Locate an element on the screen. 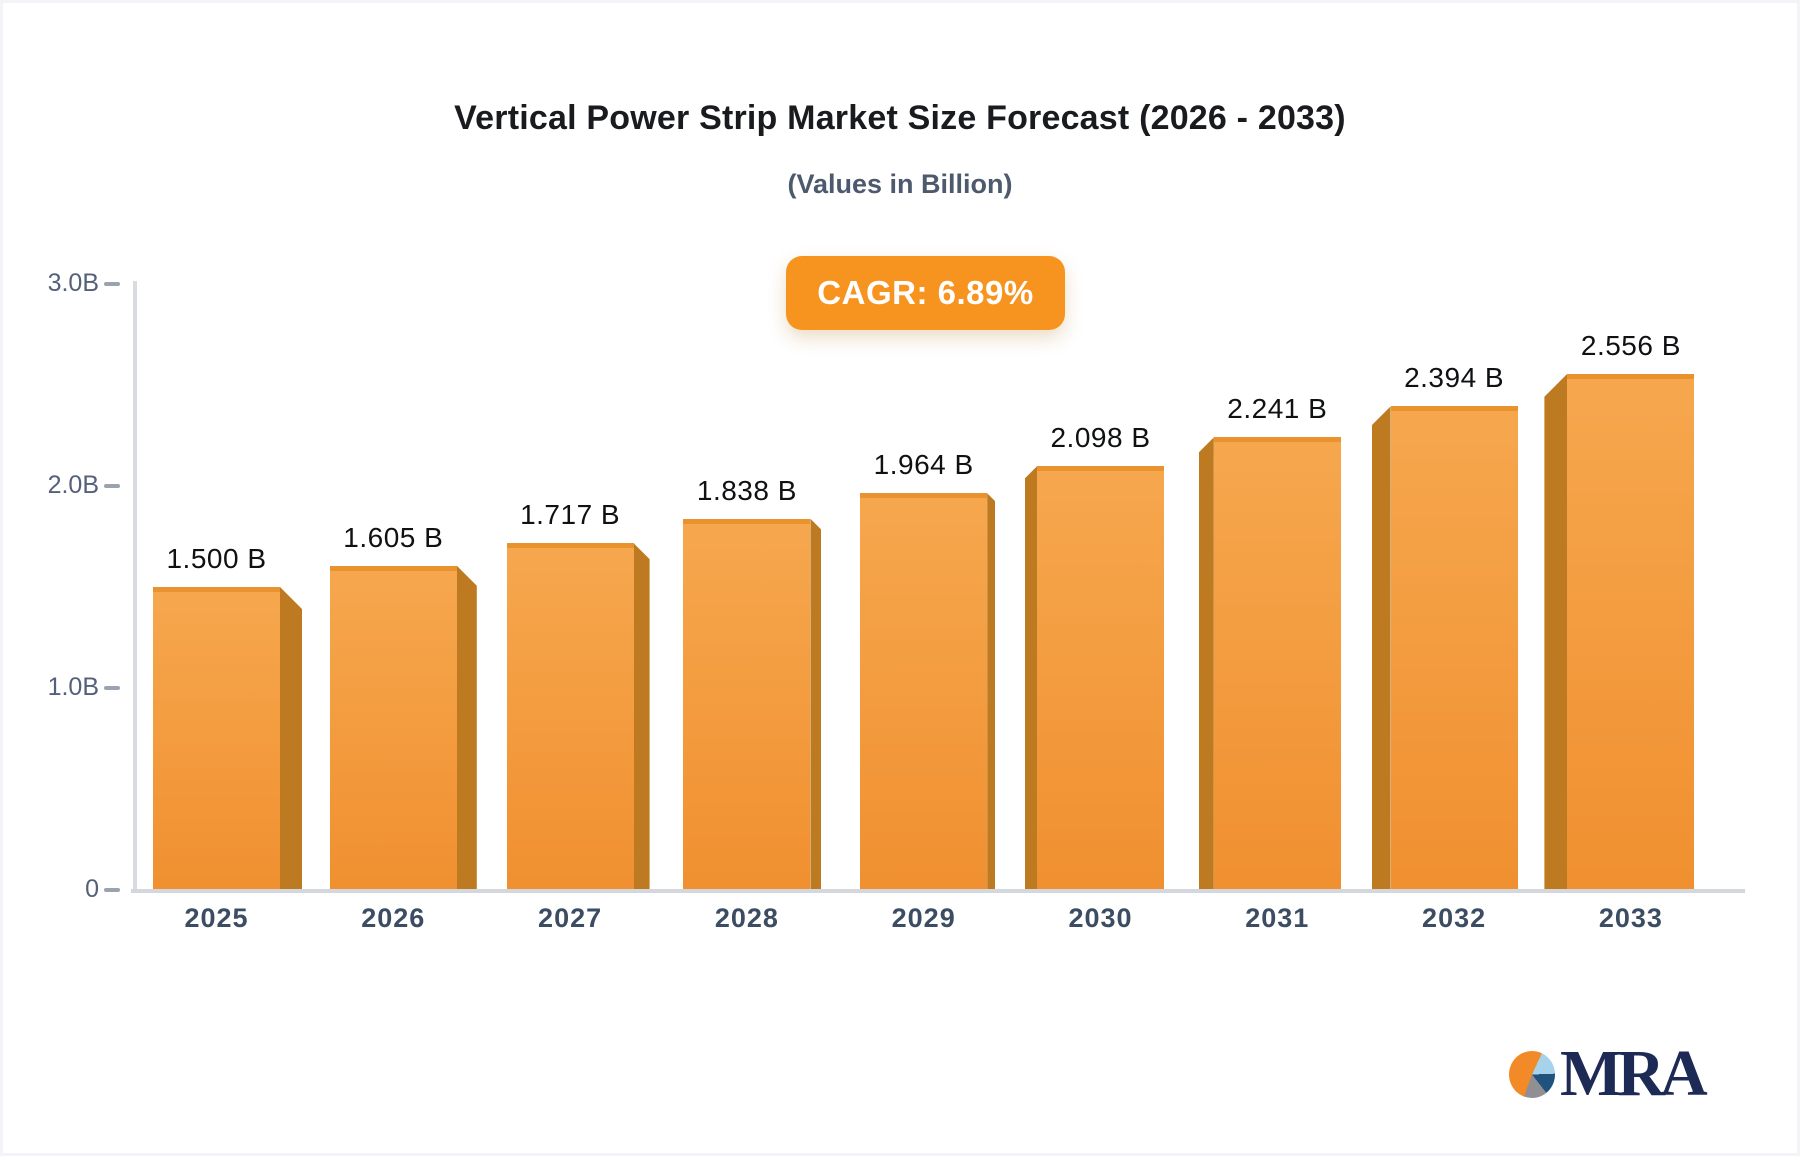  bar-3d-side-2027 is located at coordinates (641, 716).